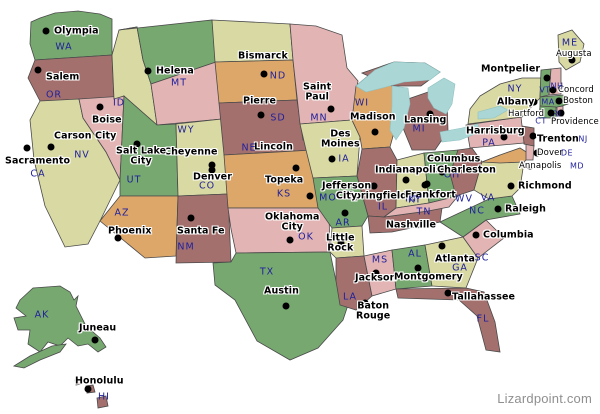 The width and height of the screenshot is (600, 414). Describe the element at coordinates (418, 268) in the screenshot. I see `capital-dot-al` at that location.